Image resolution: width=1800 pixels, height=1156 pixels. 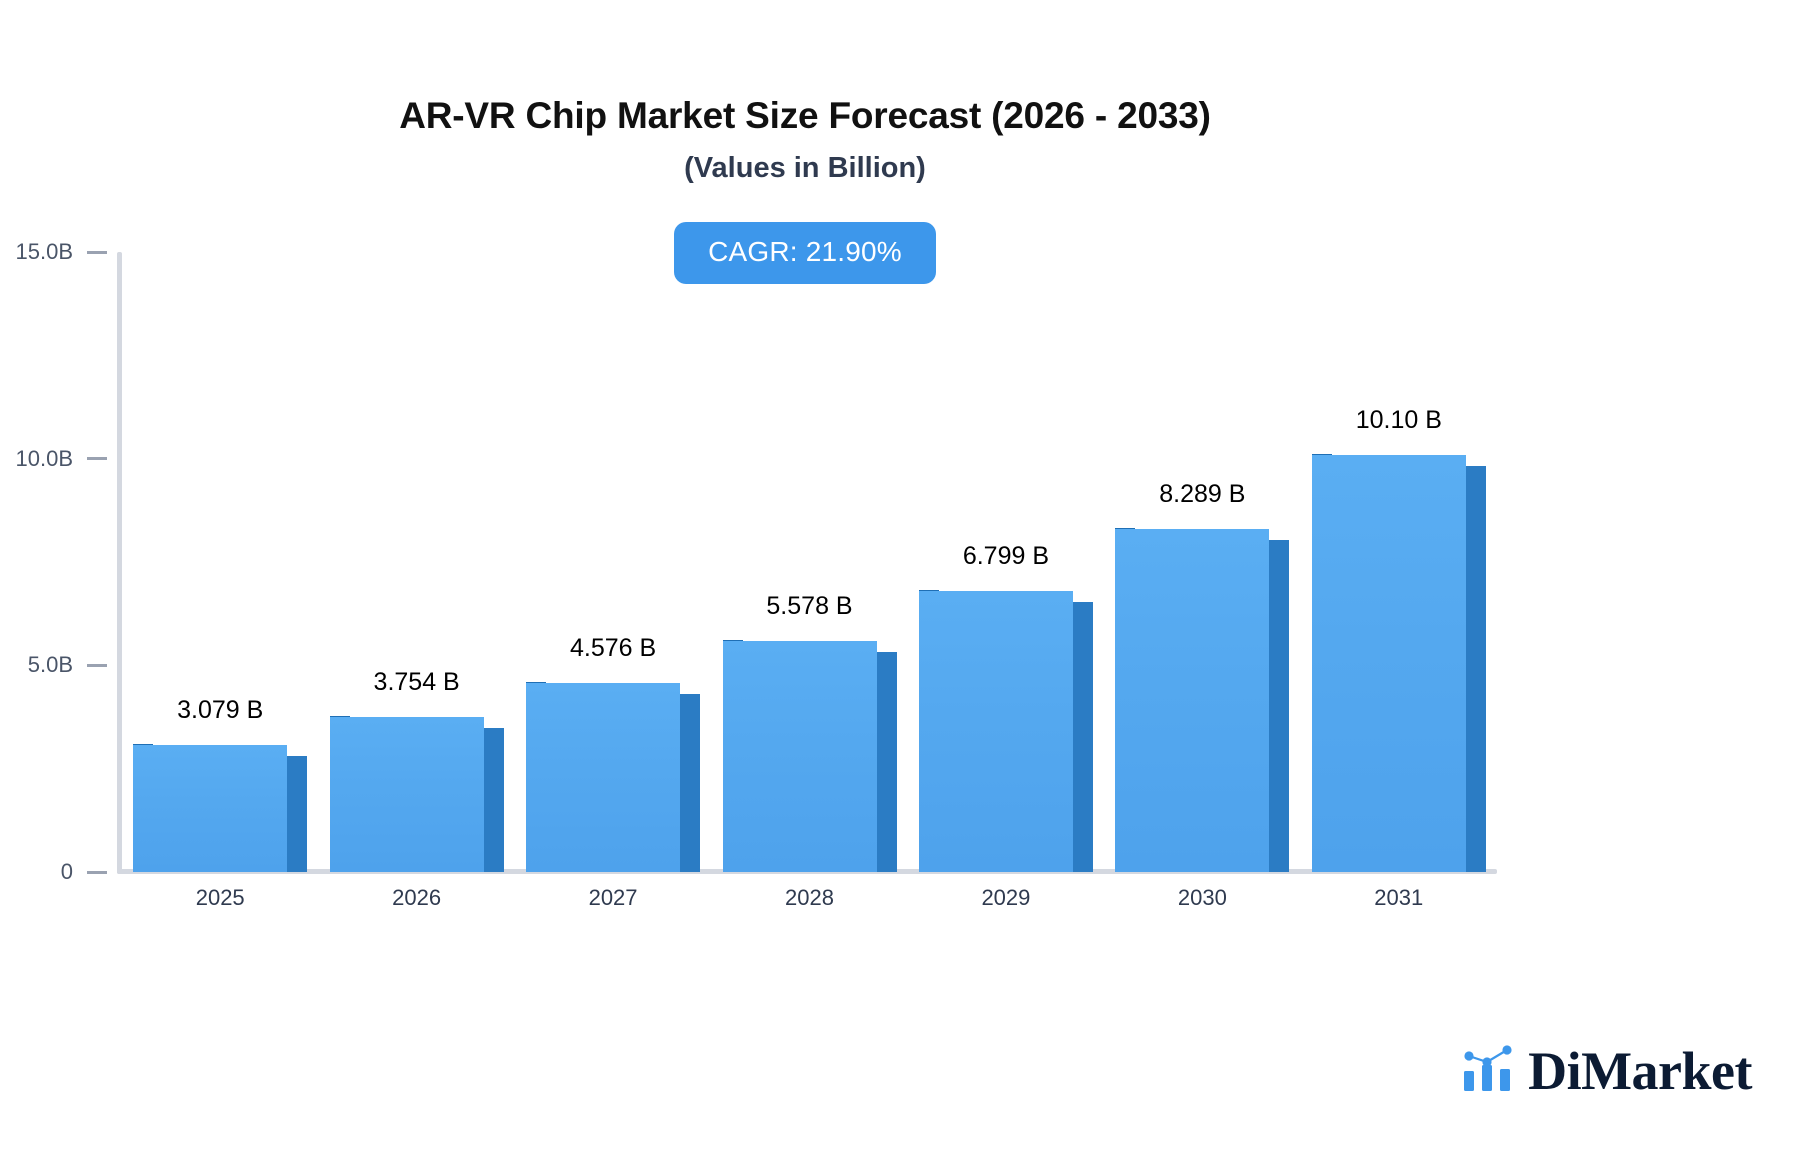 I want to click on cagr-badge-container: CAGR: 21.90%, so click(x=805, y=253).